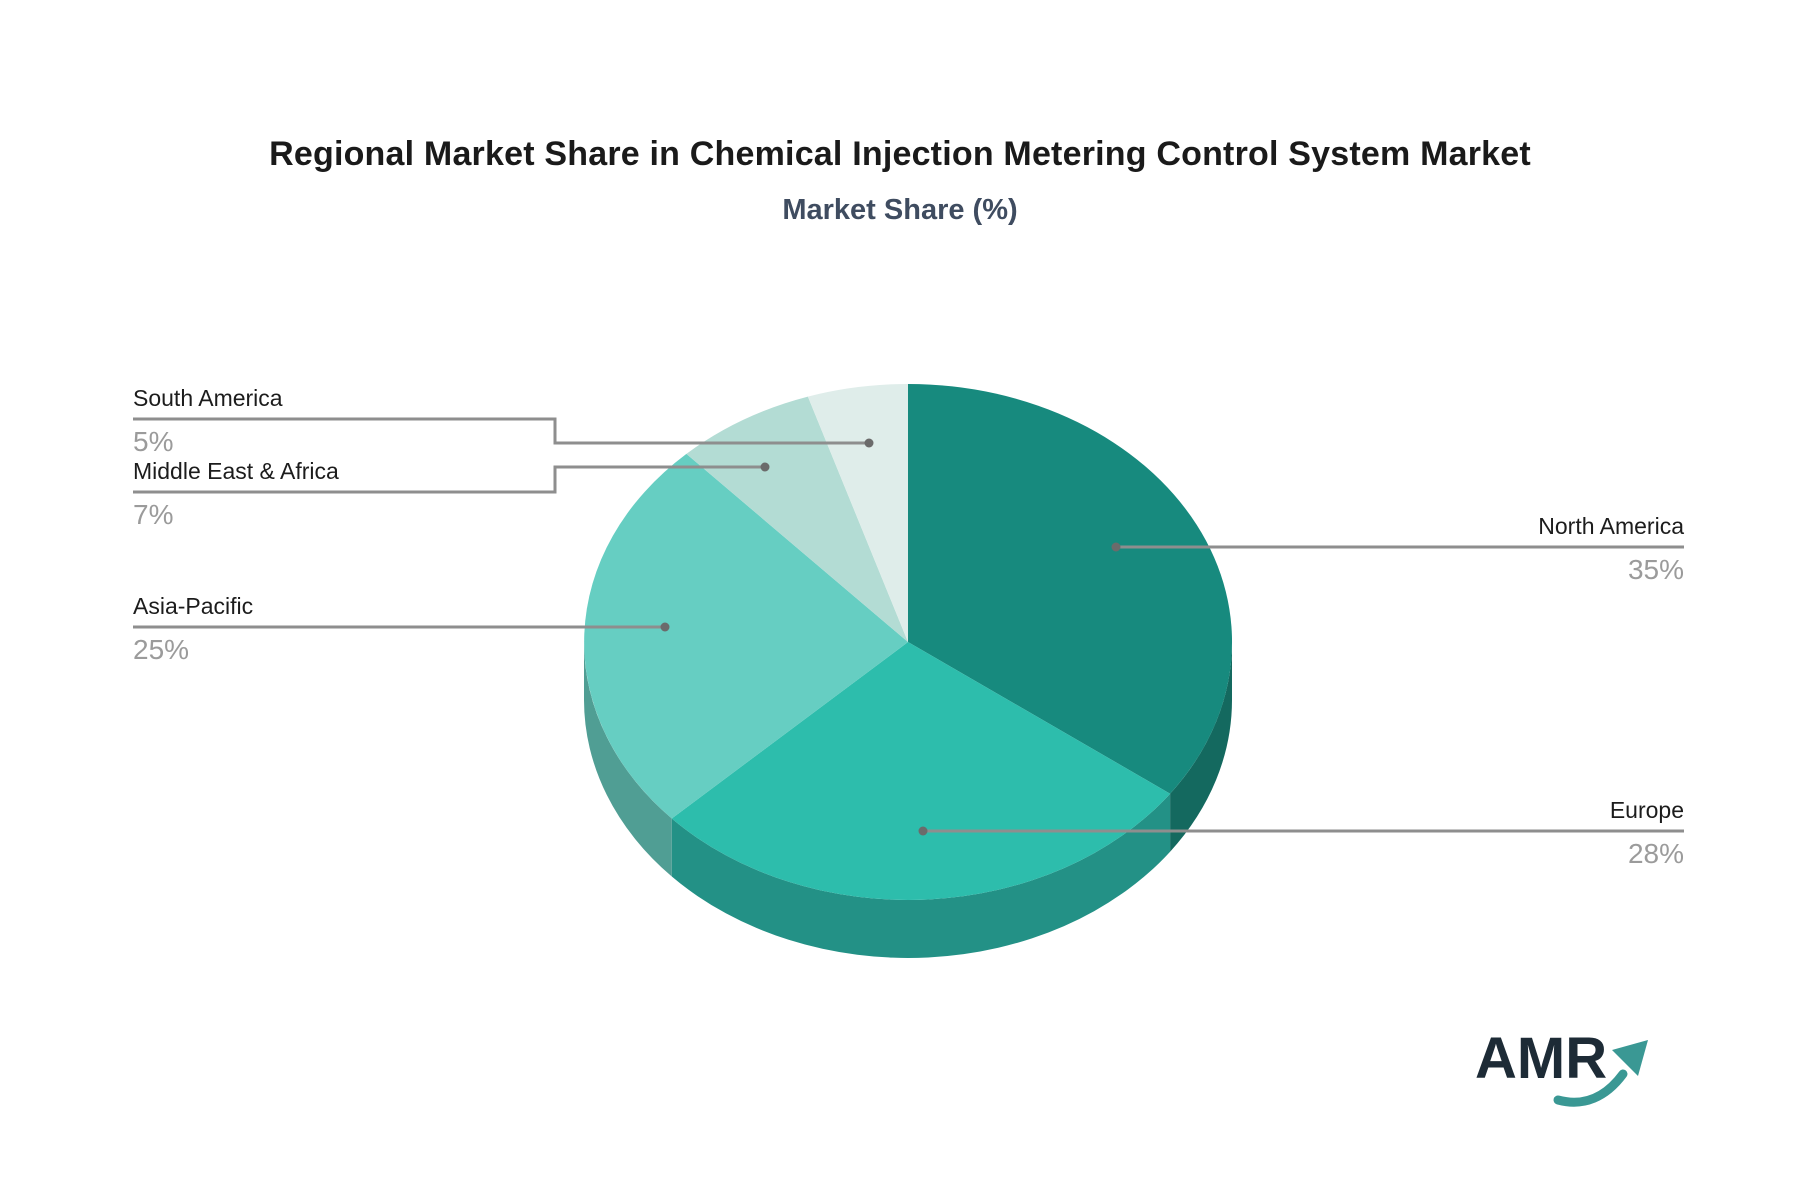  I want to click on pie-slice-asia-pacific, so click(746, 636).